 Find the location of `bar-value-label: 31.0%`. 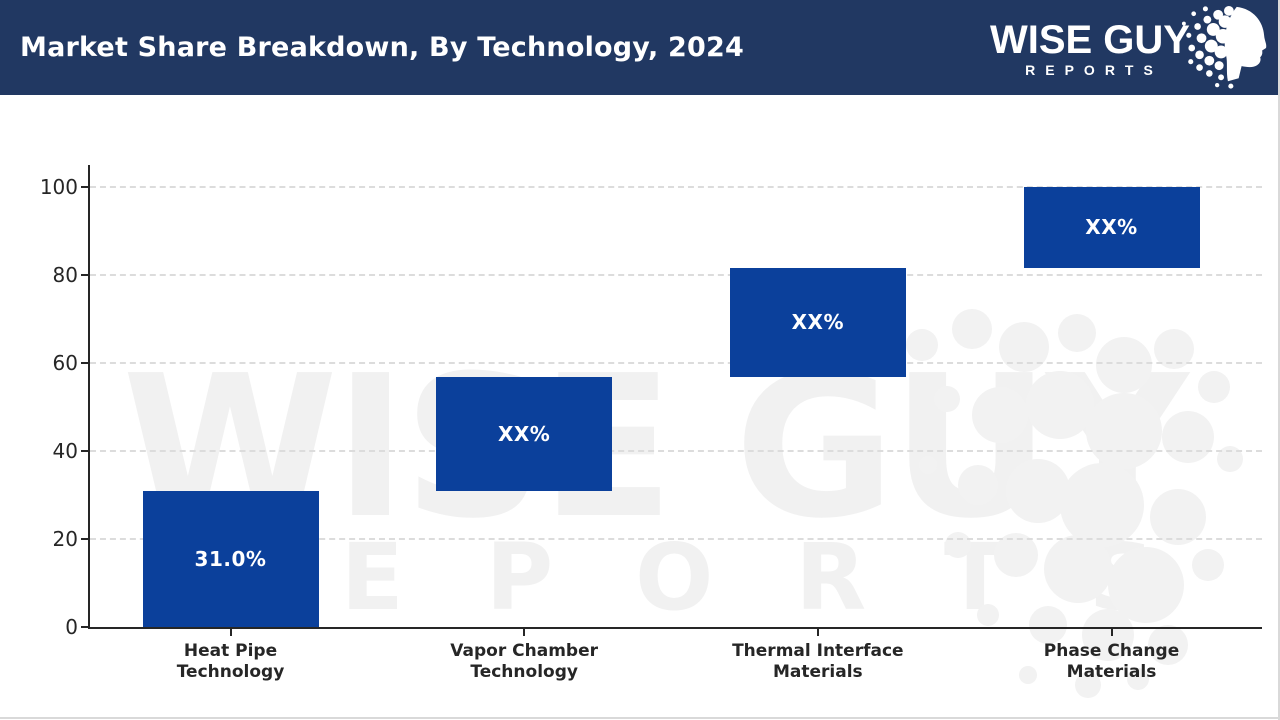

bar-value-label: 31.0% is located at coordinates (230, 558).